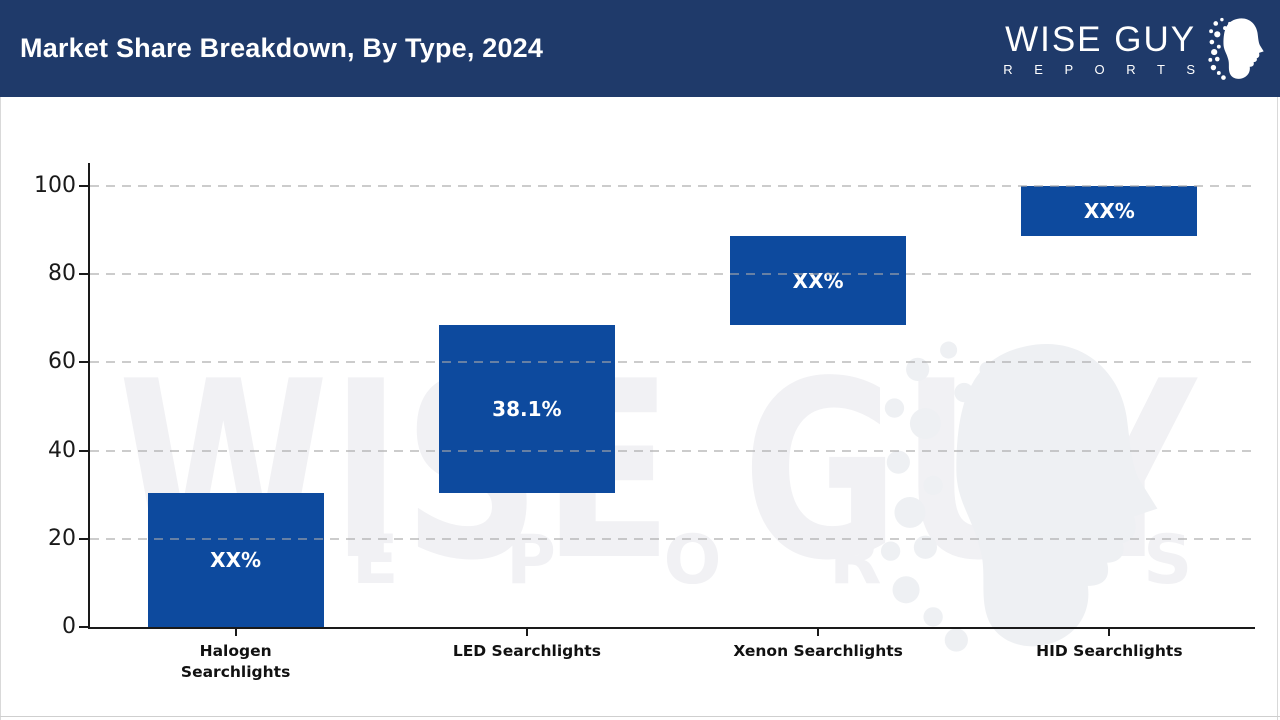 The height and width of the screenshot is (720, 1280). Describe the element at coordinates (282, 48) in the screenshot. I see `page-title: Market Share Breakdown, By Type, 2024` at that location.